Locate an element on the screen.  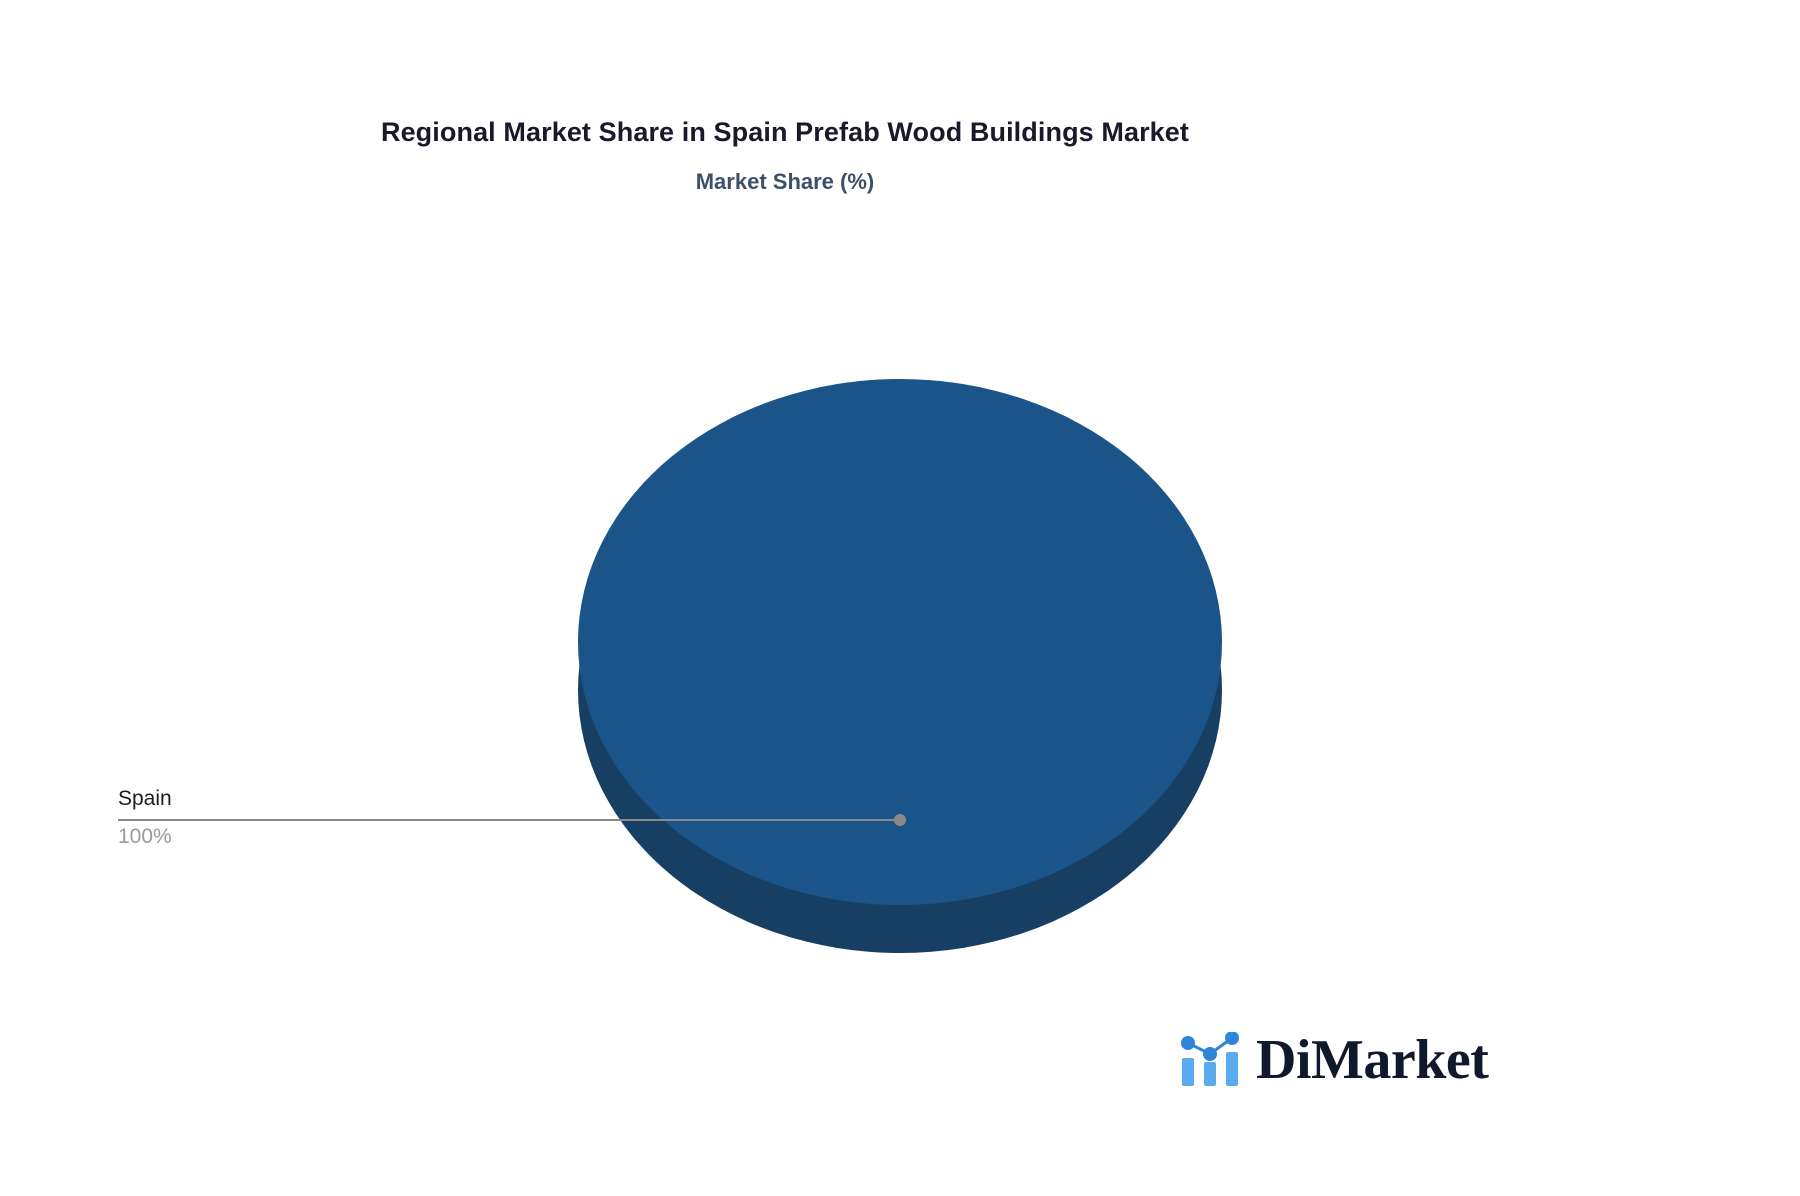
chart-subtitle: Market Share (%) is located at coordinates (785, 181).